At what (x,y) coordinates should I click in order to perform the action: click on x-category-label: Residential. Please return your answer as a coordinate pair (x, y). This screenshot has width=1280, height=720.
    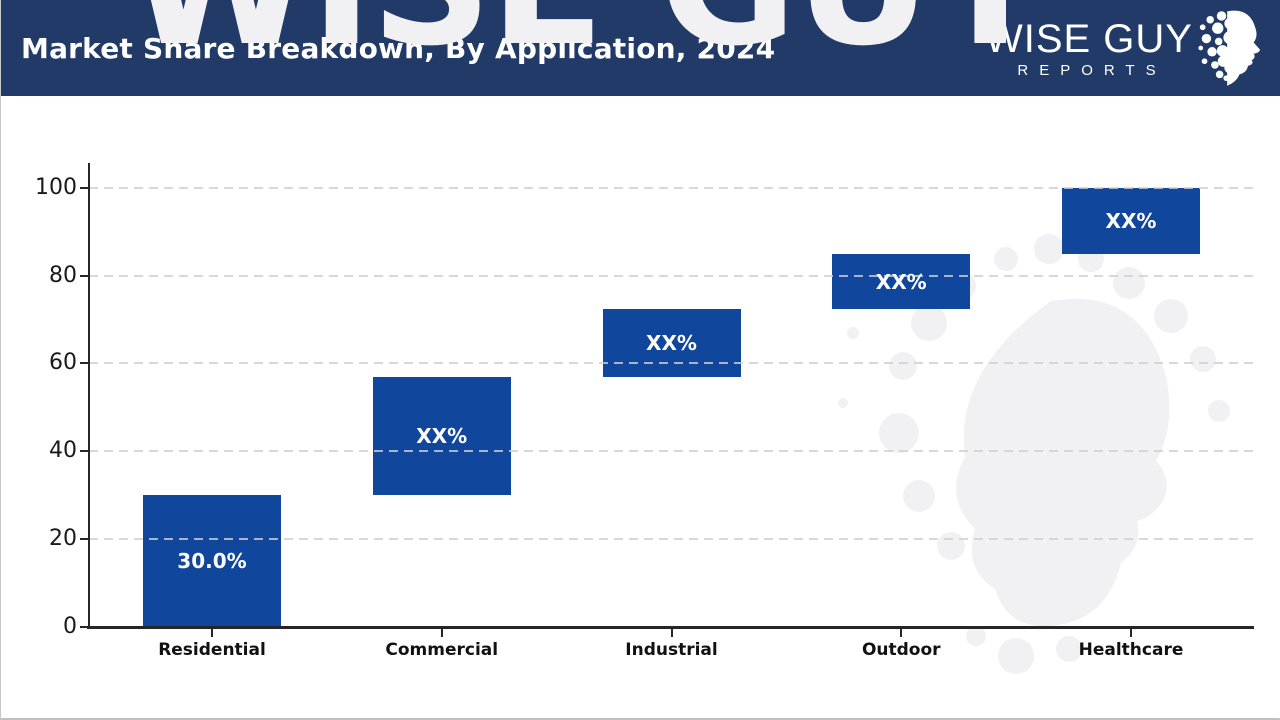
    Looking at the image, I should click on (212, 650).